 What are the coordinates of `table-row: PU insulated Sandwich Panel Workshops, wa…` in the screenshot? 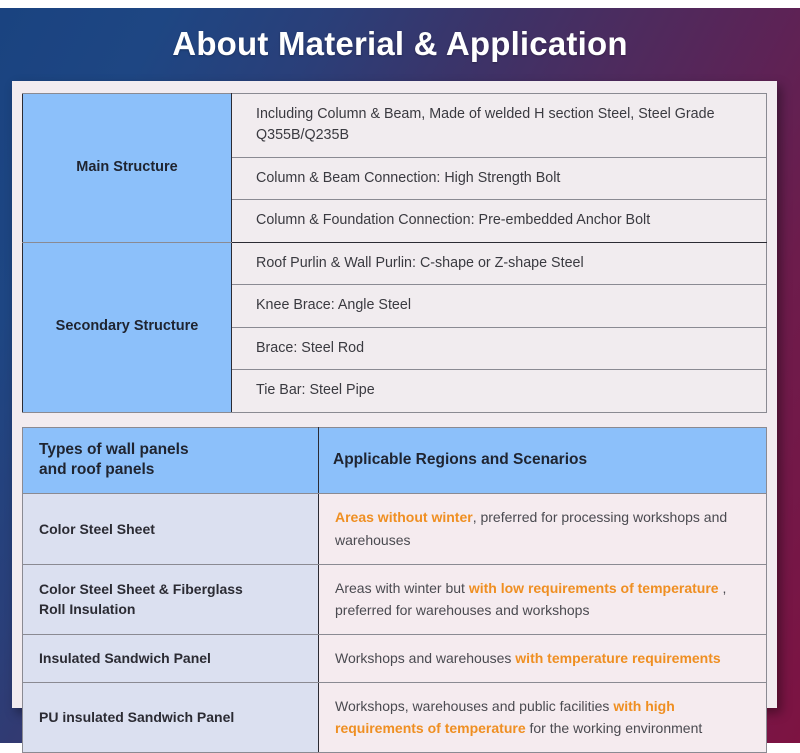 It's located at (395, 717).